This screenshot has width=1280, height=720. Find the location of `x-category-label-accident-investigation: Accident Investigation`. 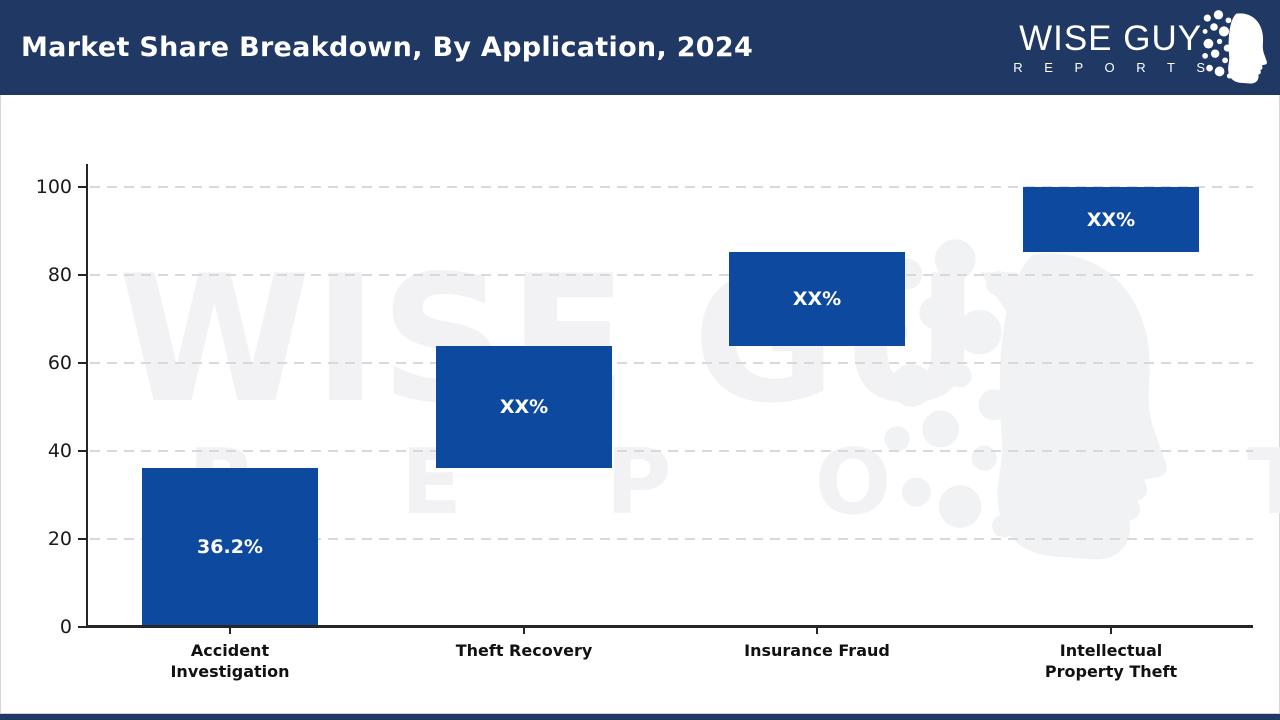

x-category-label-accident-investigation: Accident Investigation is located at coordinates (230, 661).